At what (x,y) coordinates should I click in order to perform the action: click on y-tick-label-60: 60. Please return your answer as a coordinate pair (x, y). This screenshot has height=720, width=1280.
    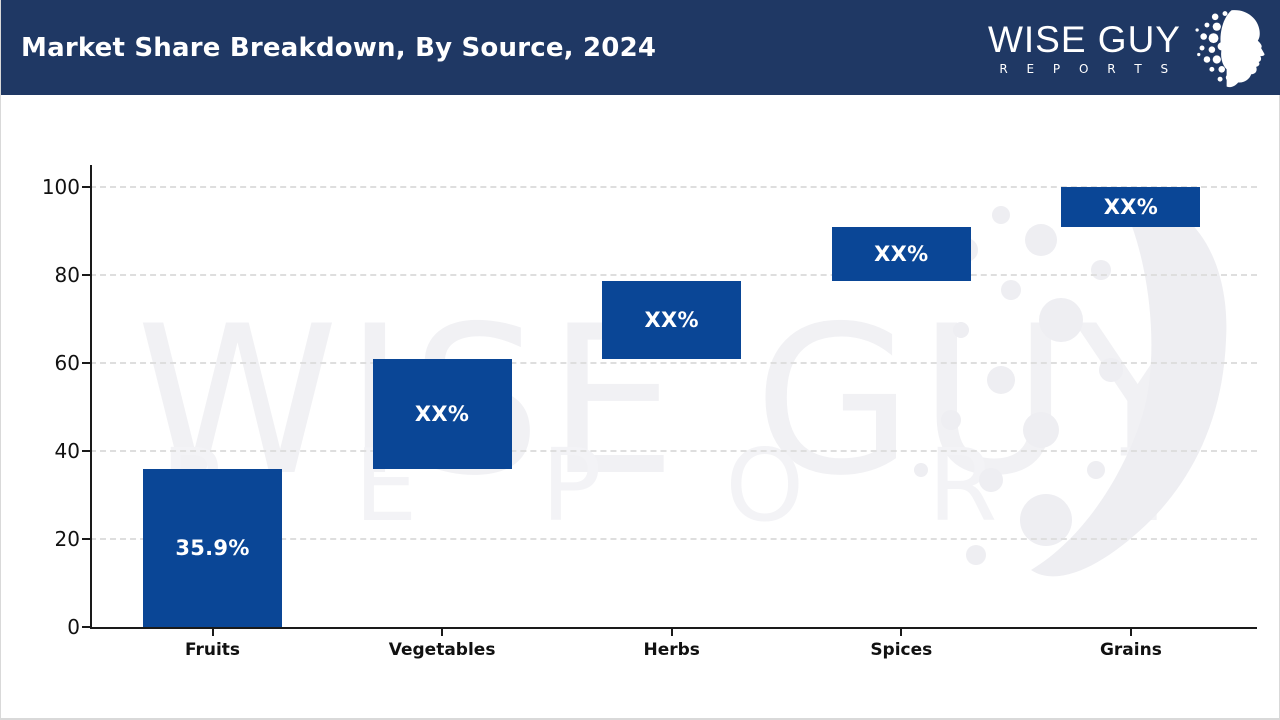
    Looking at the image, I should click on (67, 363).